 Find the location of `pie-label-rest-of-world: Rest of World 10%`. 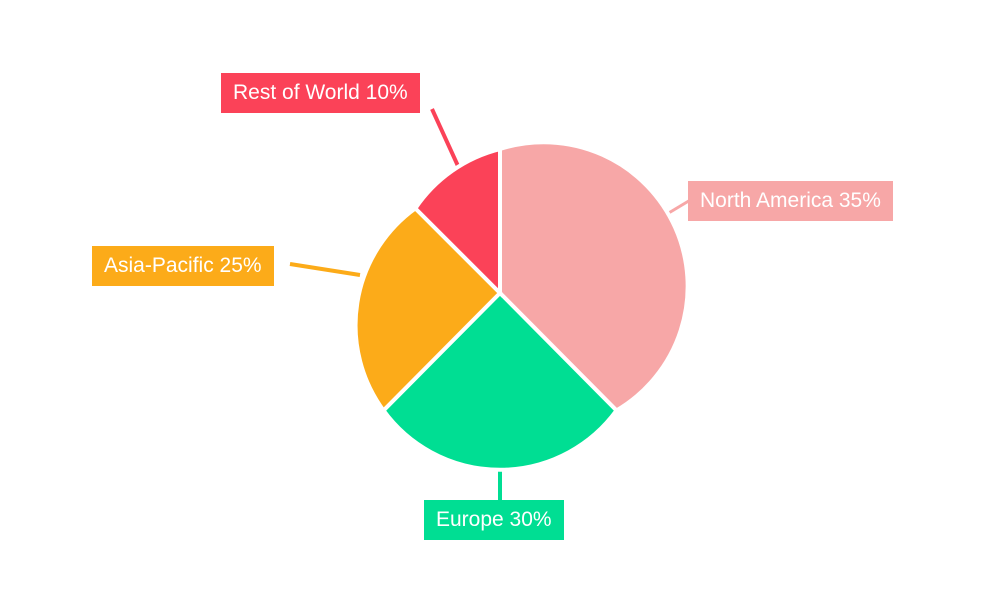

pie-label-rest-of-world: Rest of World 10% is located at coordinates (320, 93).